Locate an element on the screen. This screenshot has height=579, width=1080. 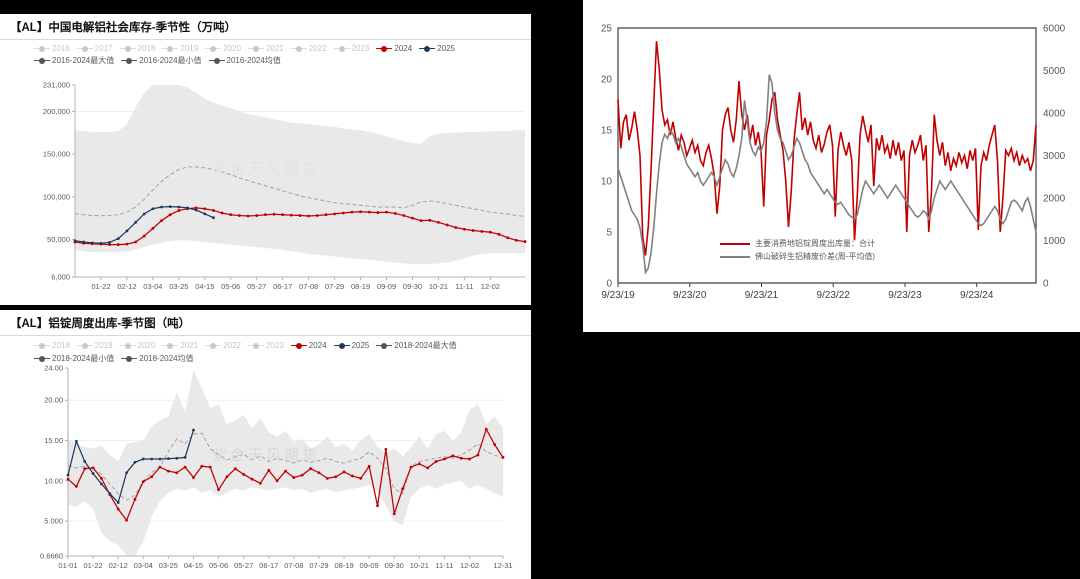
legend-item-2018-2024最大值: 2018-2024最大值 is located at coordinates (416, 345).